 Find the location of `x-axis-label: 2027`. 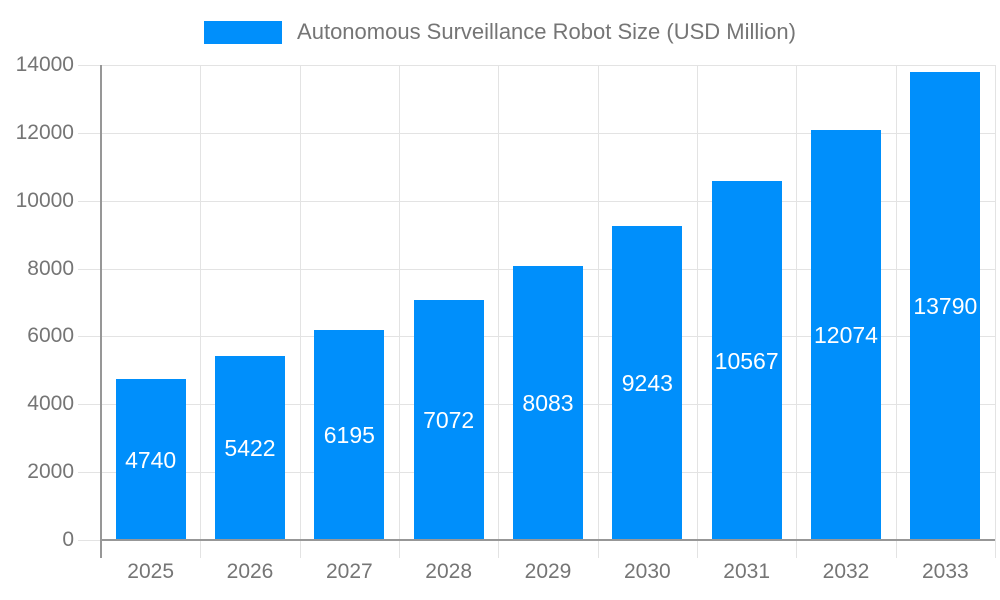

x-axis-label: 2027 is located at coordinates (349, 571).